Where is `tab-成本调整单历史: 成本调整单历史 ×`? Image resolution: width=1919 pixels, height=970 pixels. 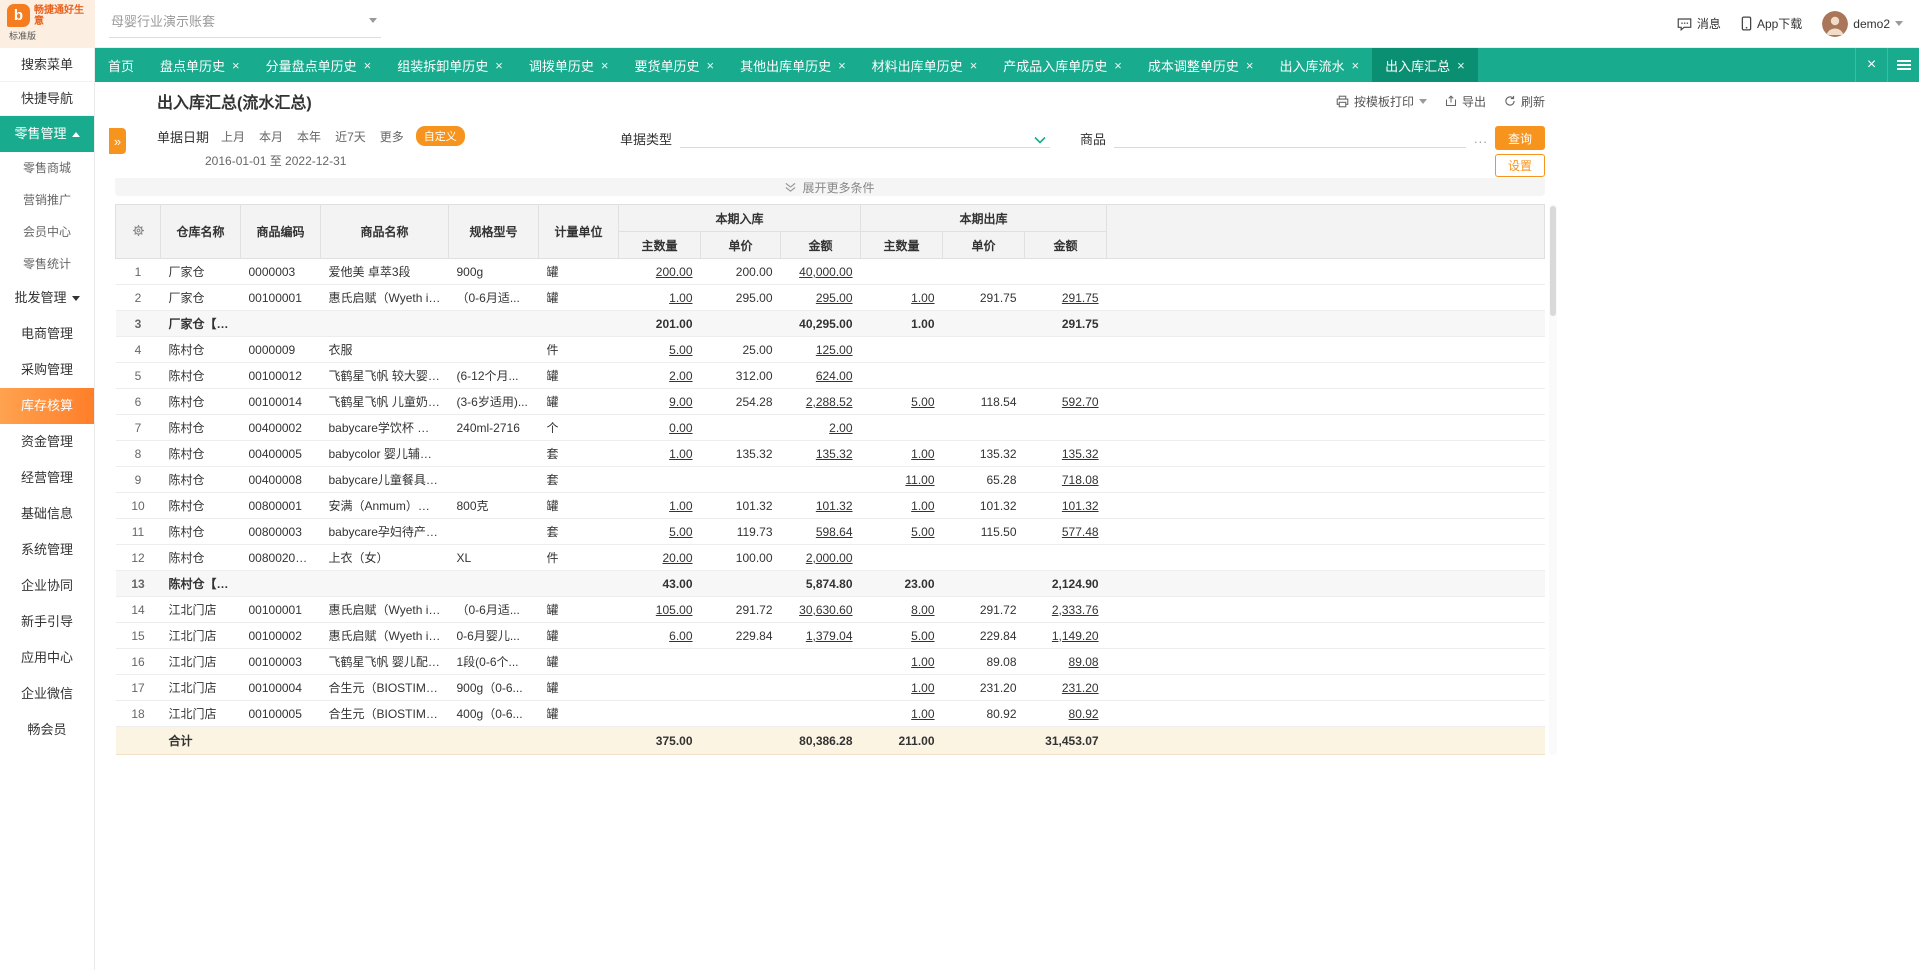 tab-成本调整单历史: 成本调整单历史 × is located at coordinates (1201, 65).